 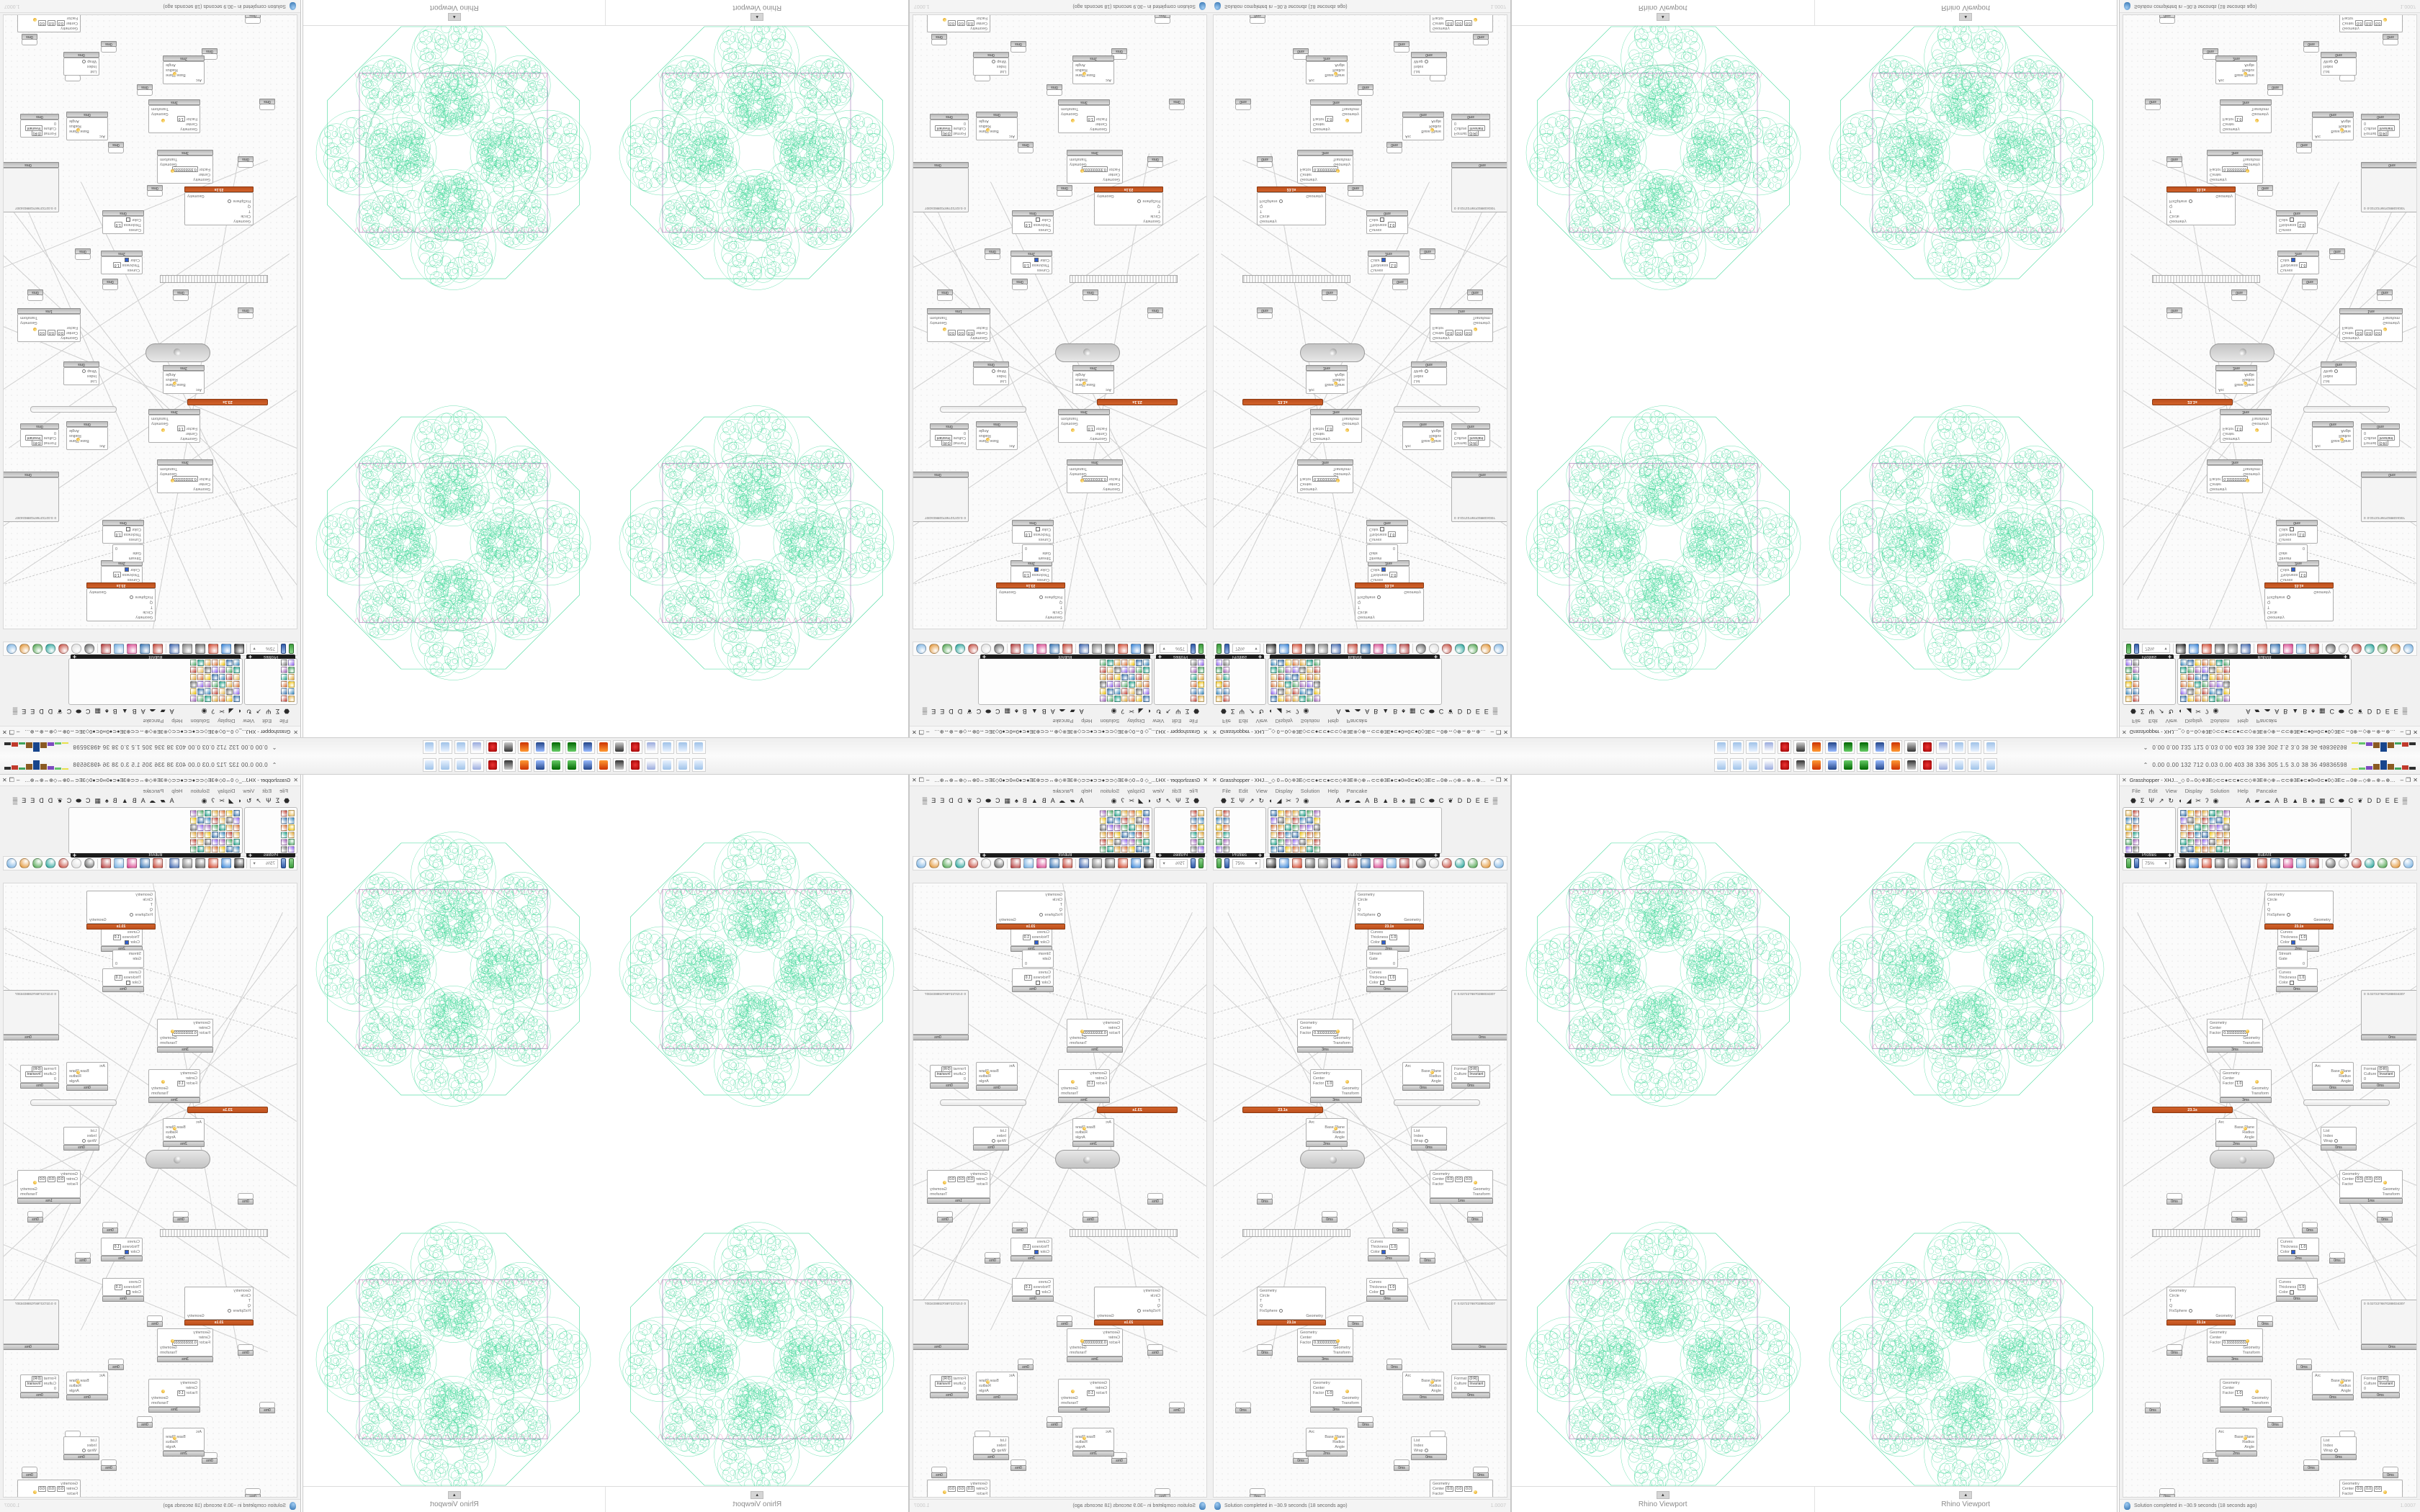 What do you see at coordinates (1327, 374) in the screenshot?
I see `node-output-angle: Angle` at bounding box center [1327, 374].